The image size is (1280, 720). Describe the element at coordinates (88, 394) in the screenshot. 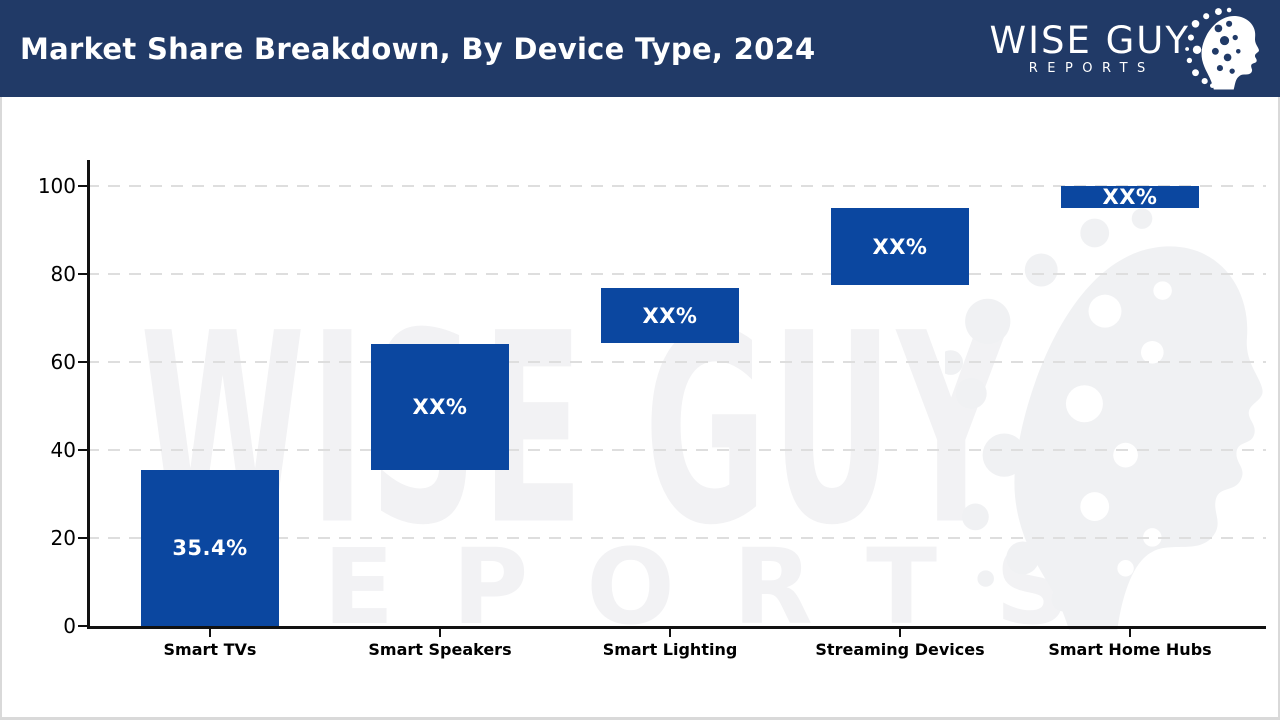

I see `y-axis-line` at that location.